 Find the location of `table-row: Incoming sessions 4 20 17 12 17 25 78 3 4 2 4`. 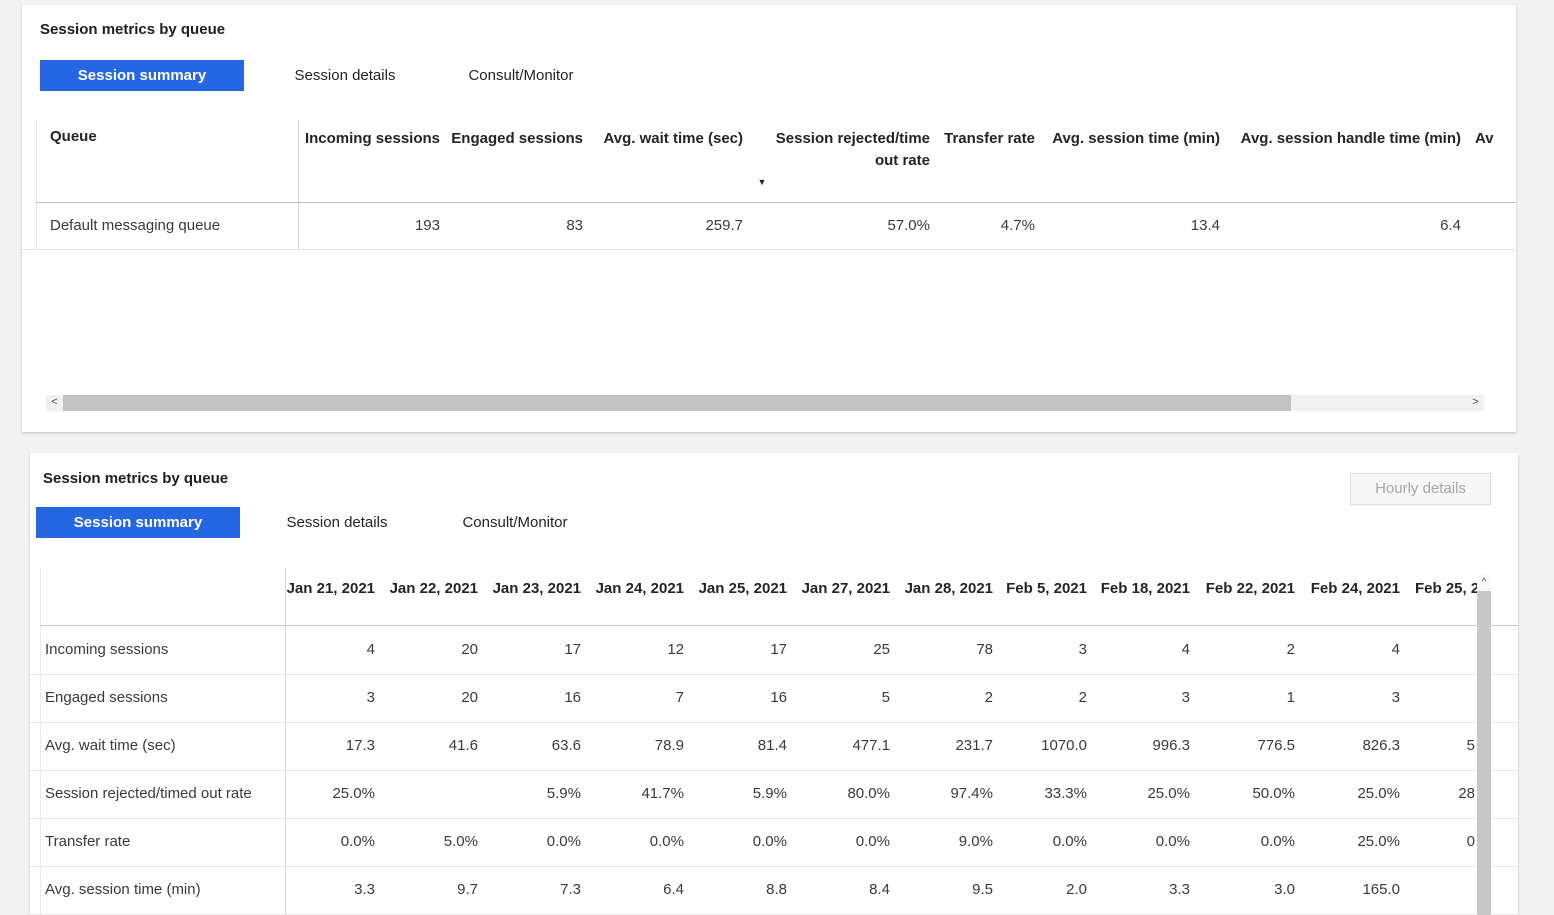

table-row: Incoming sessions 4 20 17 12 17 25 78 3 4 2 4 is located at coordinates (774, 650).